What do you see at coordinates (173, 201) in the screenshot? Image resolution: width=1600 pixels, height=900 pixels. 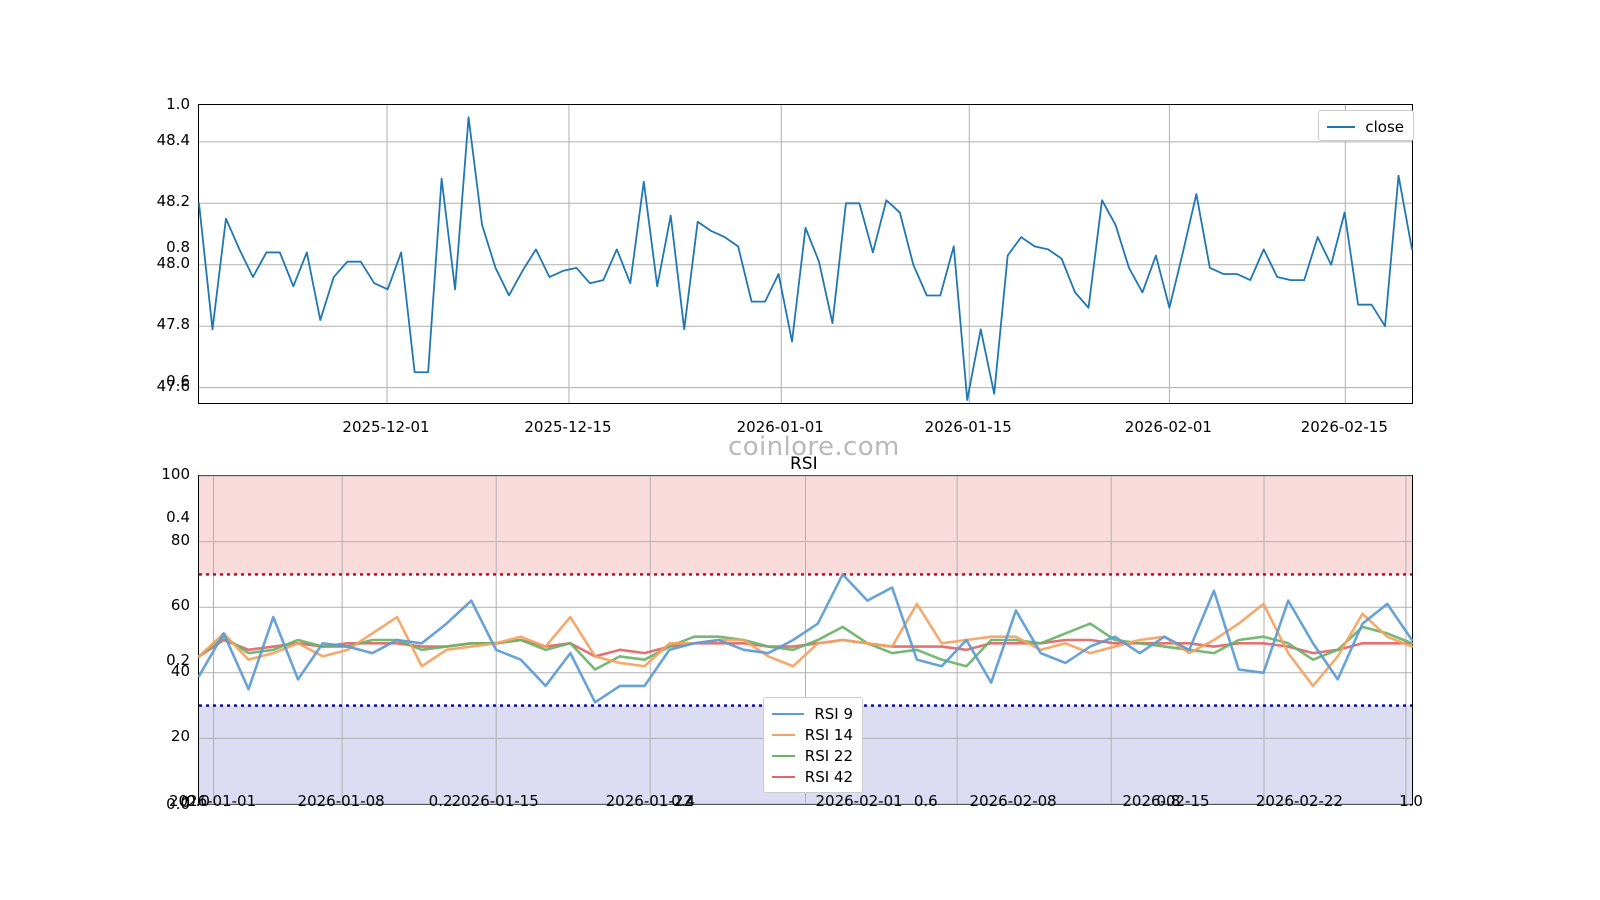 I see `axis-tick-label: 48.2` at bounding box center [173, 201].